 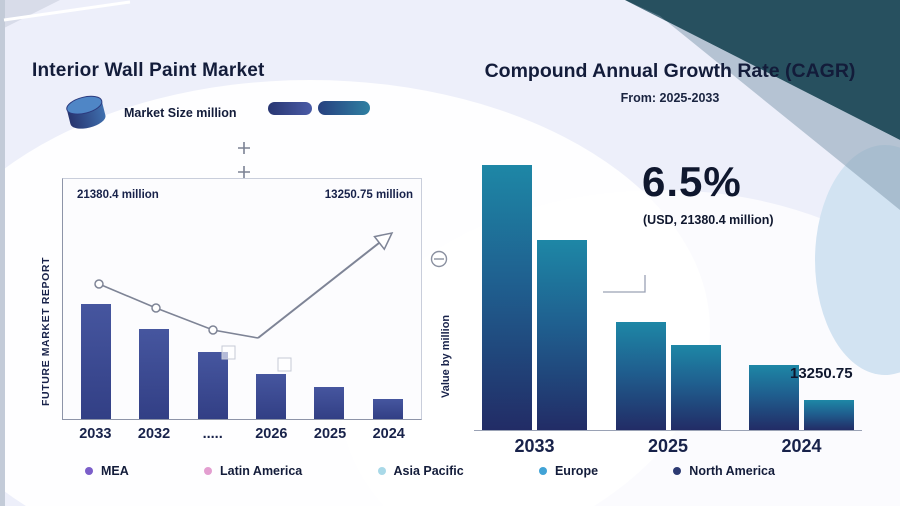 I want to click on right-bar-group: 2033, so click(x=534, y=308).